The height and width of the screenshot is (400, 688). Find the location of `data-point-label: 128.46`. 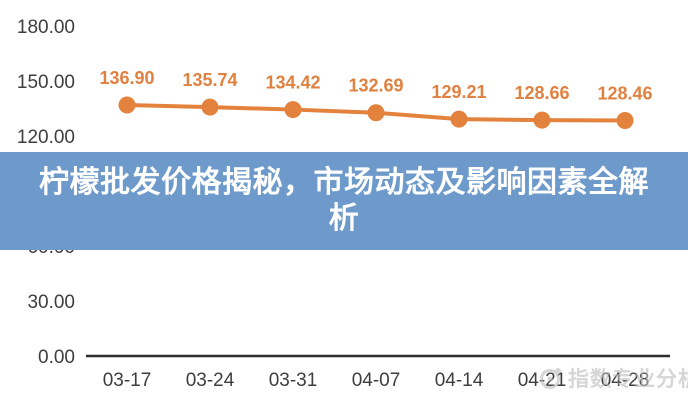

data-point-label: 128.46 is located at coordinates (624, 93).